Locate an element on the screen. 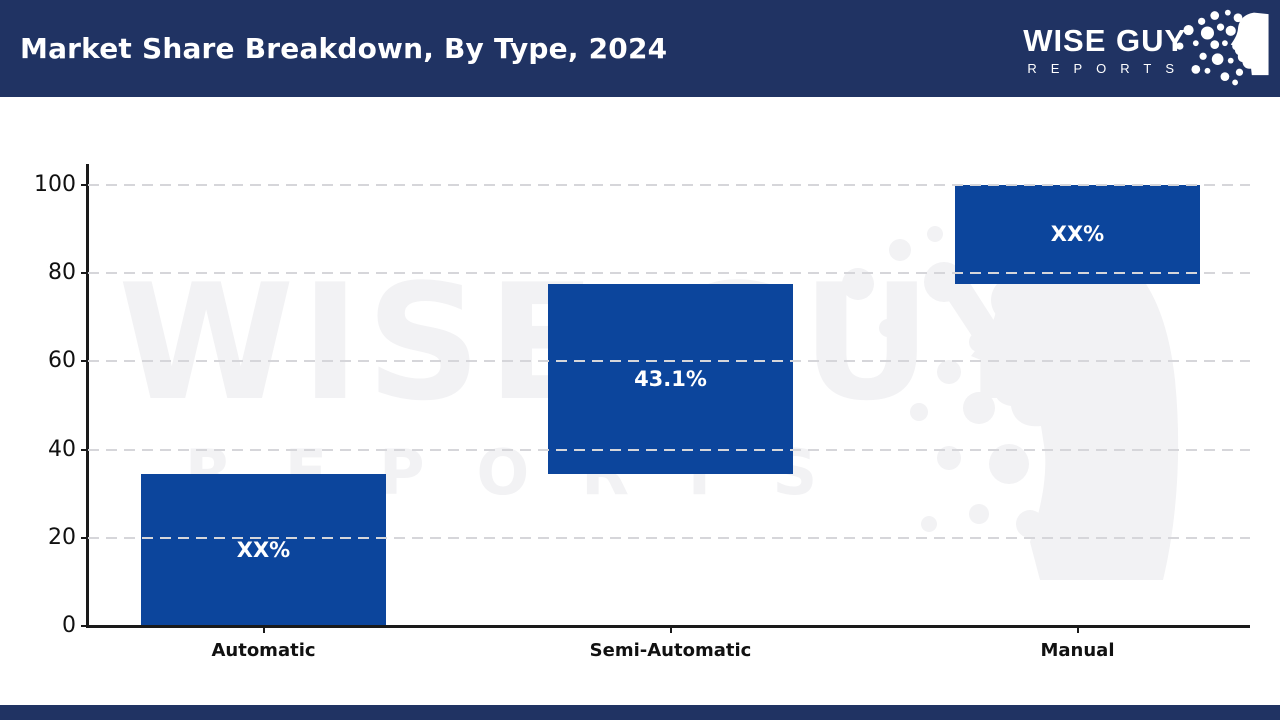 This screenshot has width=1280, height=720. x-axis-label-automatic: Automatic is located at coordinates (263, 650).